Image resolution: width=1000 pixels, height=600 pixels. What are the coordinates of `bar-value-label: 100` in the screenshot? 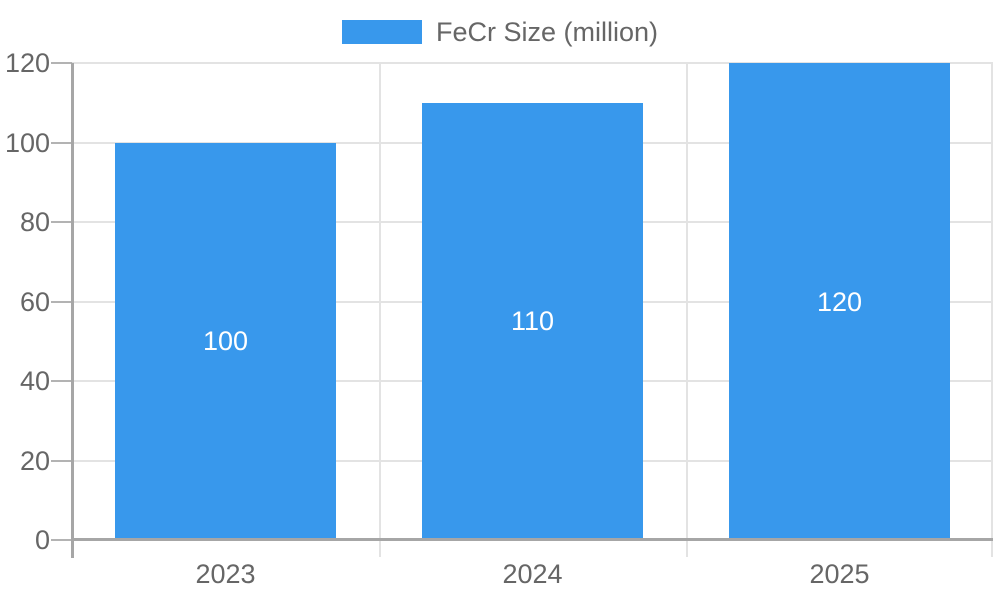 It's located at (225, 341).